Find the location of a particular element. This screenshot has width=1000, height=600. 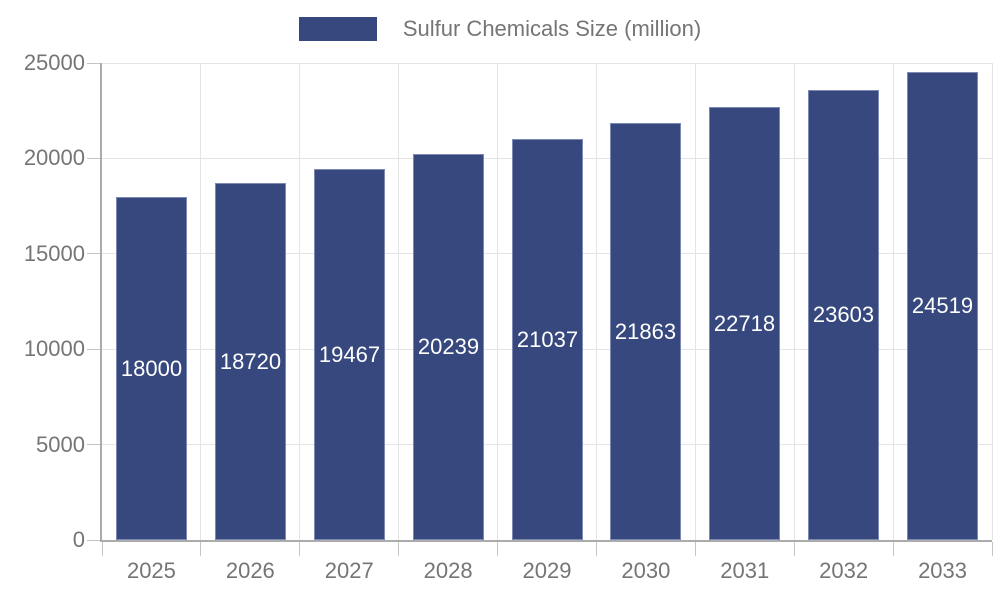

x-axis-label: 2031 is located at coordinates (745, 570).